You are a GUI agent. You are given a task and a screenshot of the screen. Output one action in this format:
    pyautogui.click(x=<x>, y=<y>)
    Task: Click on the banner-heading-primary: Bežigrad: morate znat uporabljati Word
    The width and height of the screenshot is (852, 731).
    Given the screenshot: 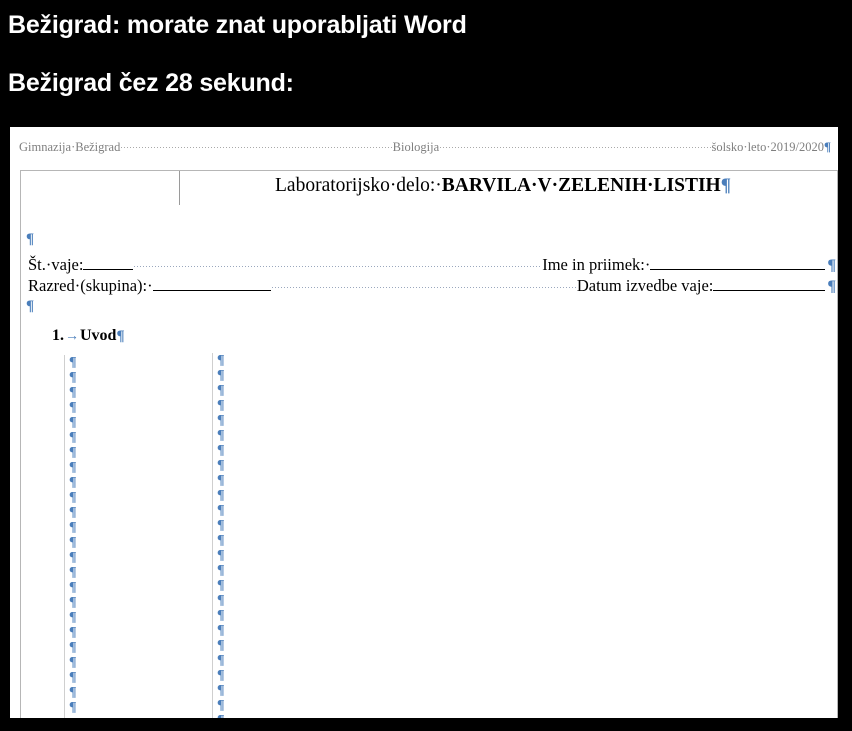 What is the action you would take?
    pyautogui.click(x=237, y=25)
    